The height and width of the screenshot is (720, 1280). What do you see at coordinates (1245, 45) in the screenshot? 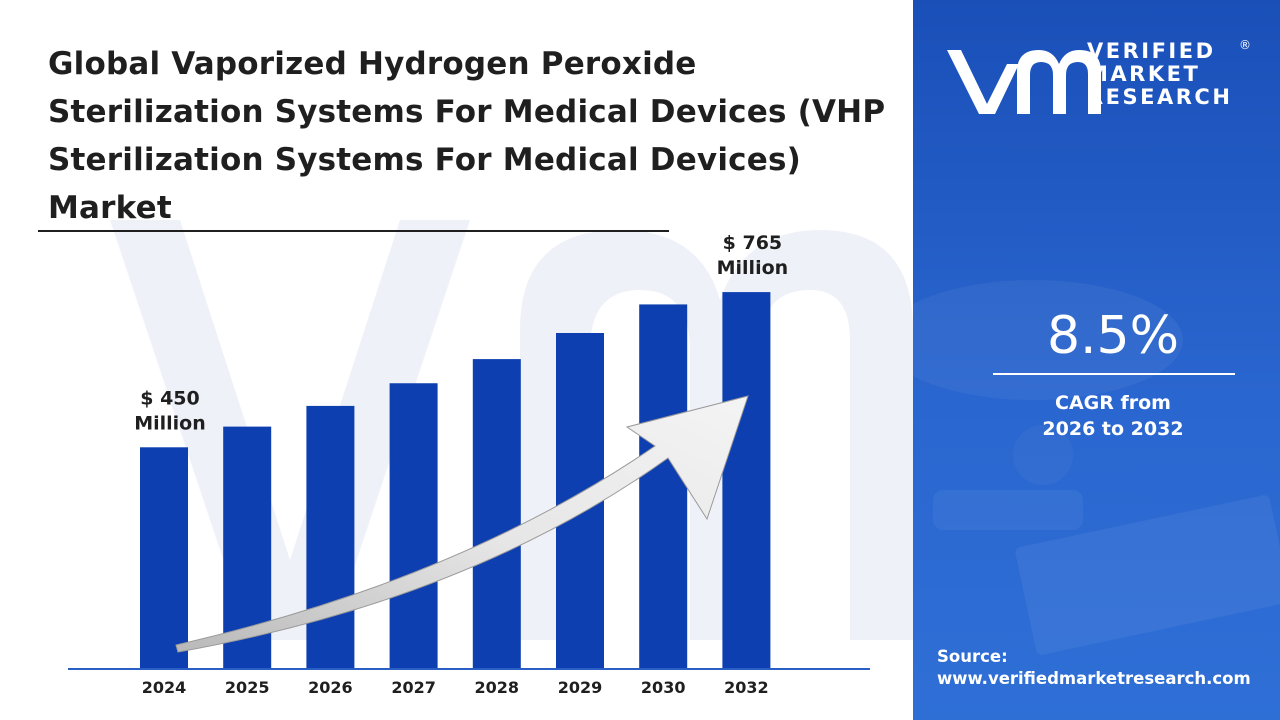
I see `registered-mark: ®` at bounding box center [1245, 45].